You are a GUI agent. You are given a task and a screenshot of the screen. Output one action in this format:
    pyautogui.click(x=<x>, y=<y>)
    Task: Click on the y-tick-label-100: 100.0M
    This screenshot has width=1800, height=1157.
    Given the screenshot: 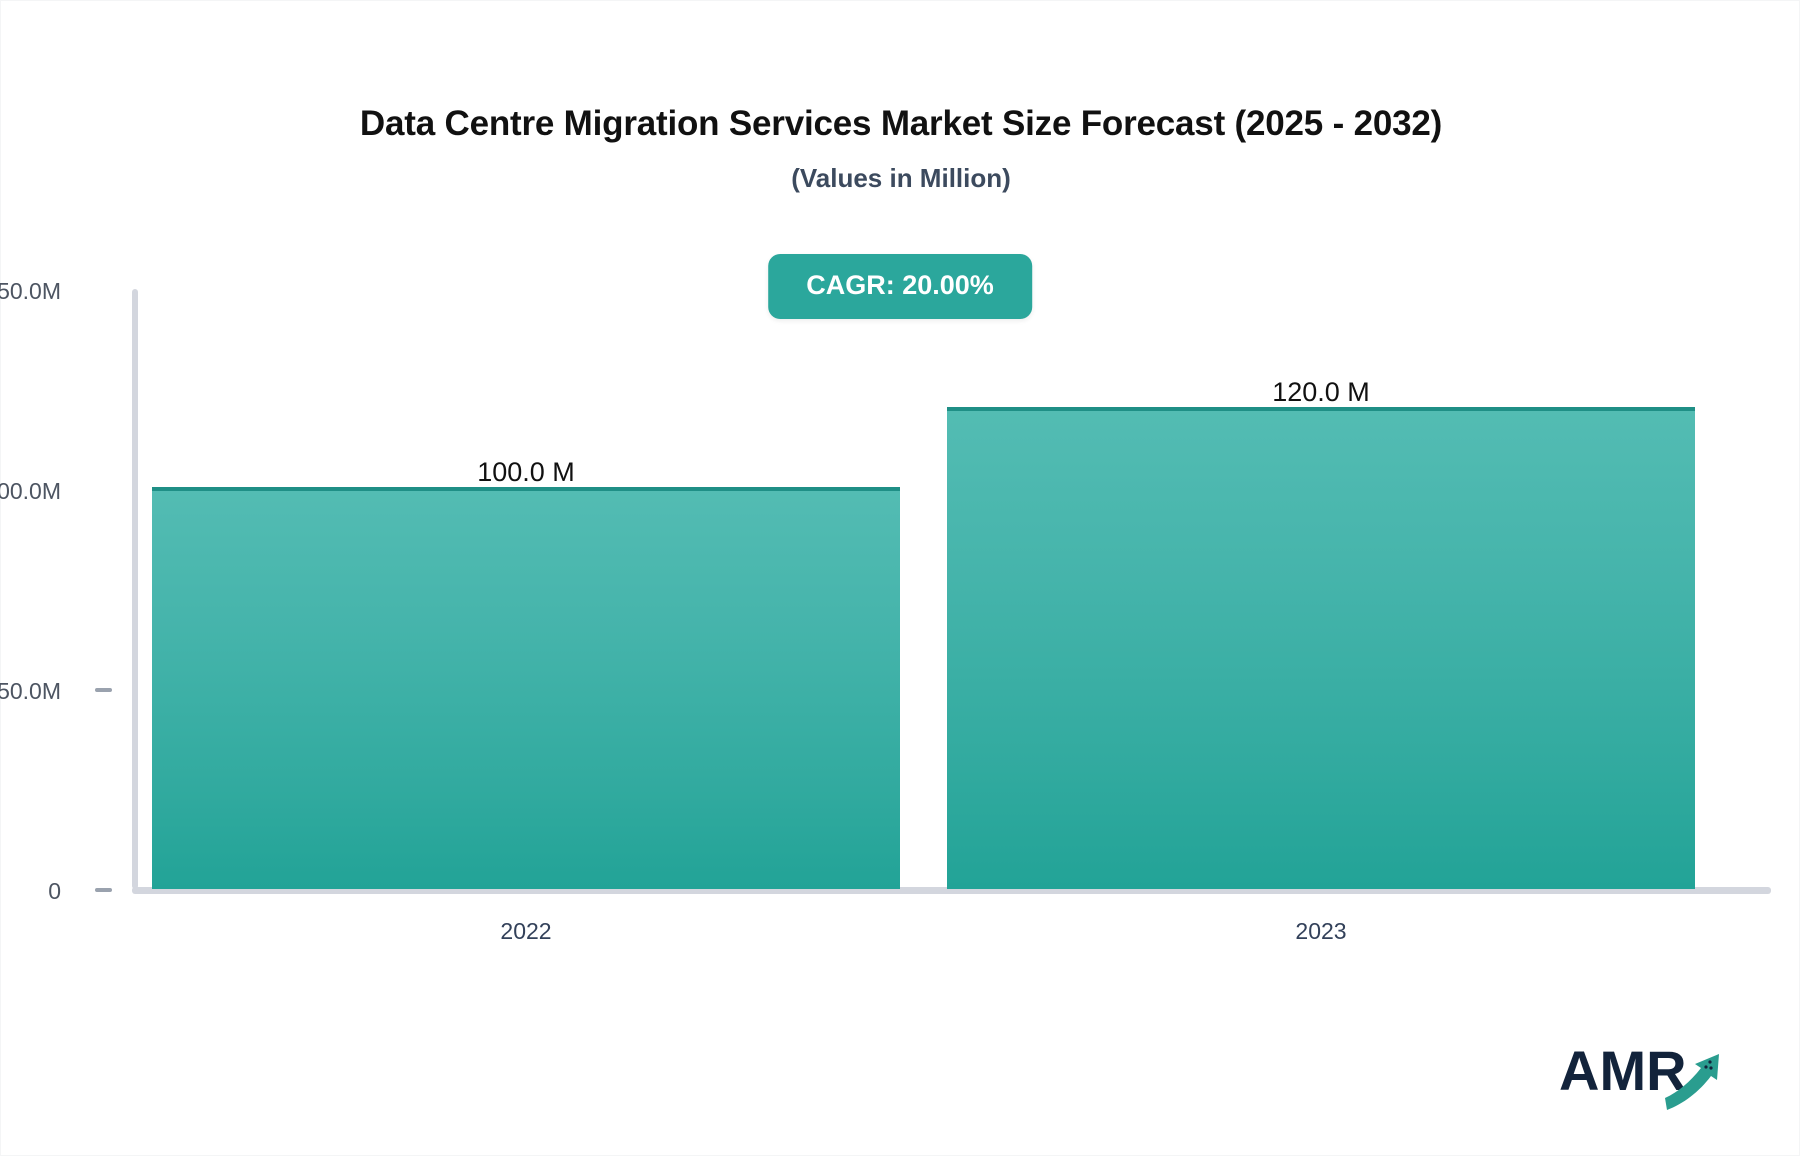 What is the action you would take?
    pyautogui.click(x=30, y=491)
    